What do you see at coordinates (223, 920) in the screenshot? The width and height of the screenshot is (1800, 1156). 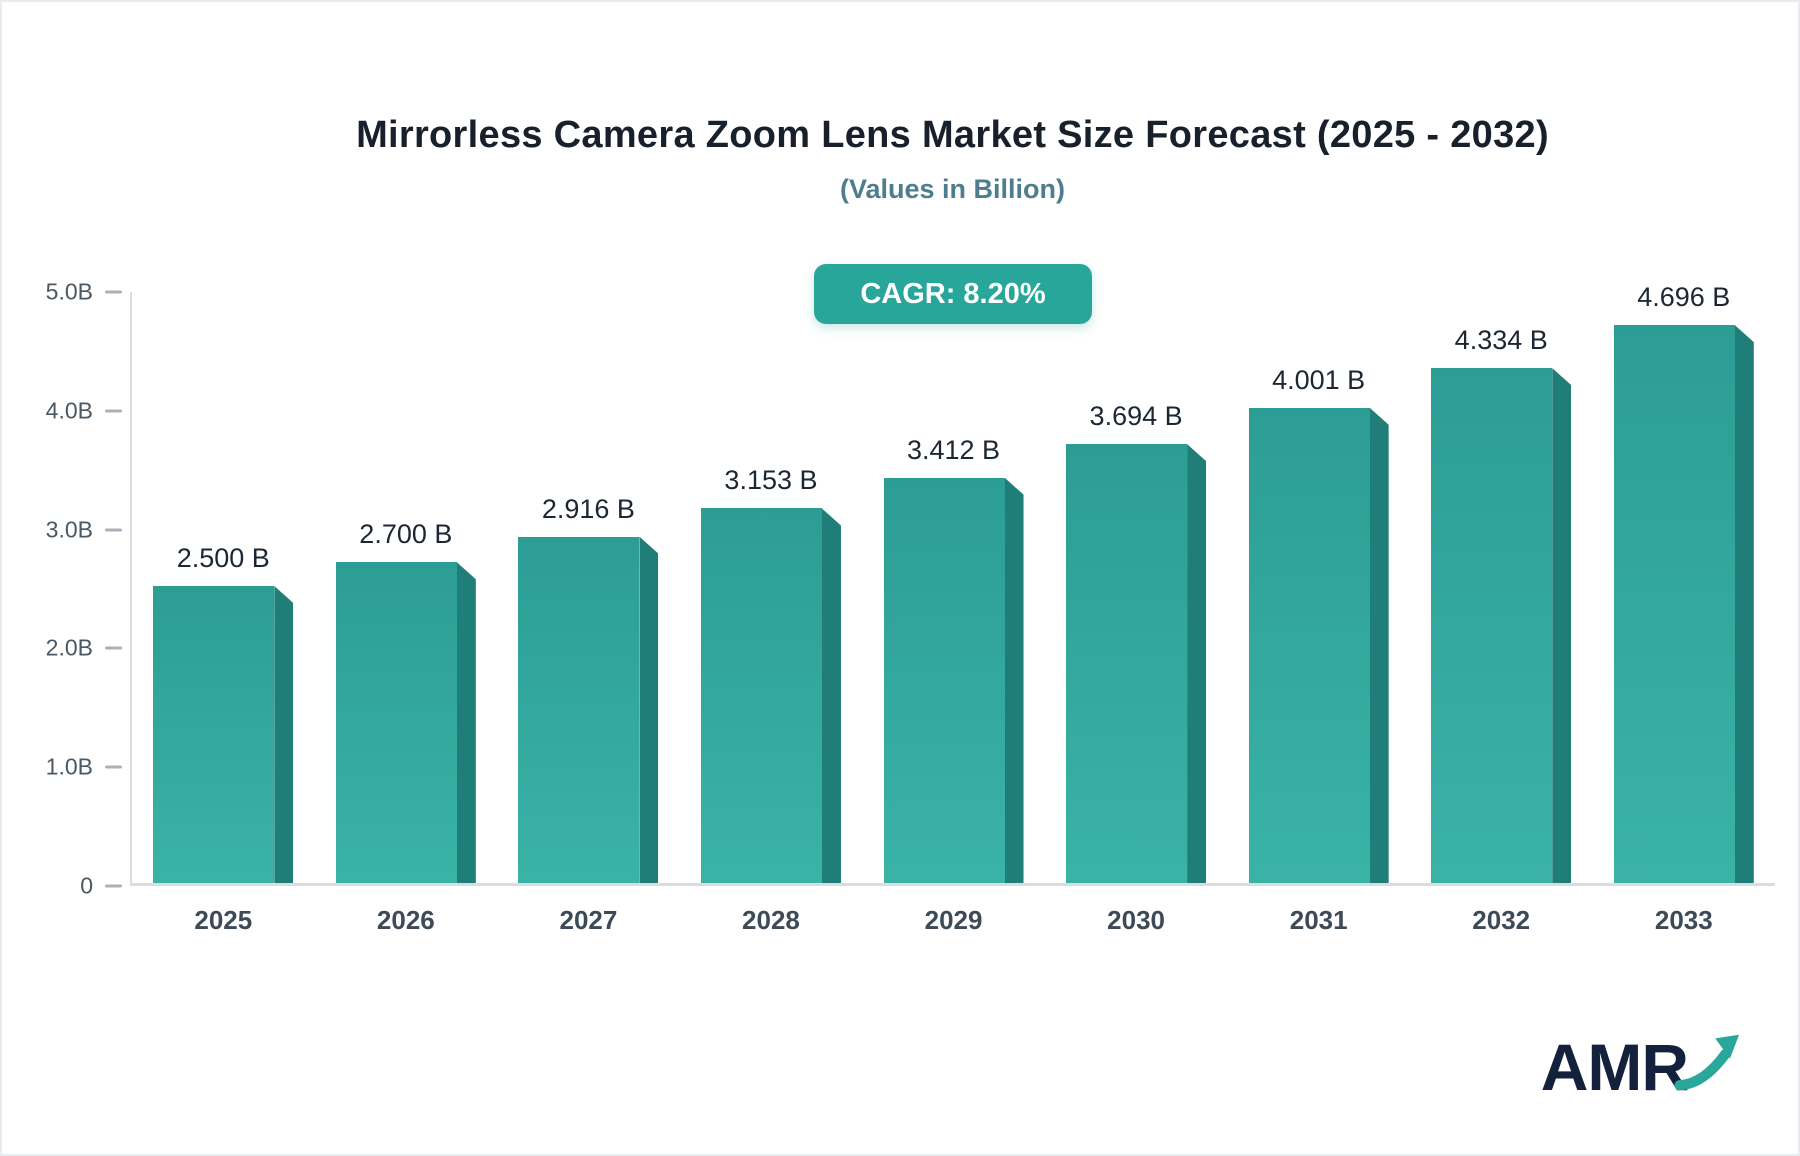 I see `x-axis-label: 2025` at bounding box center [223, 920].